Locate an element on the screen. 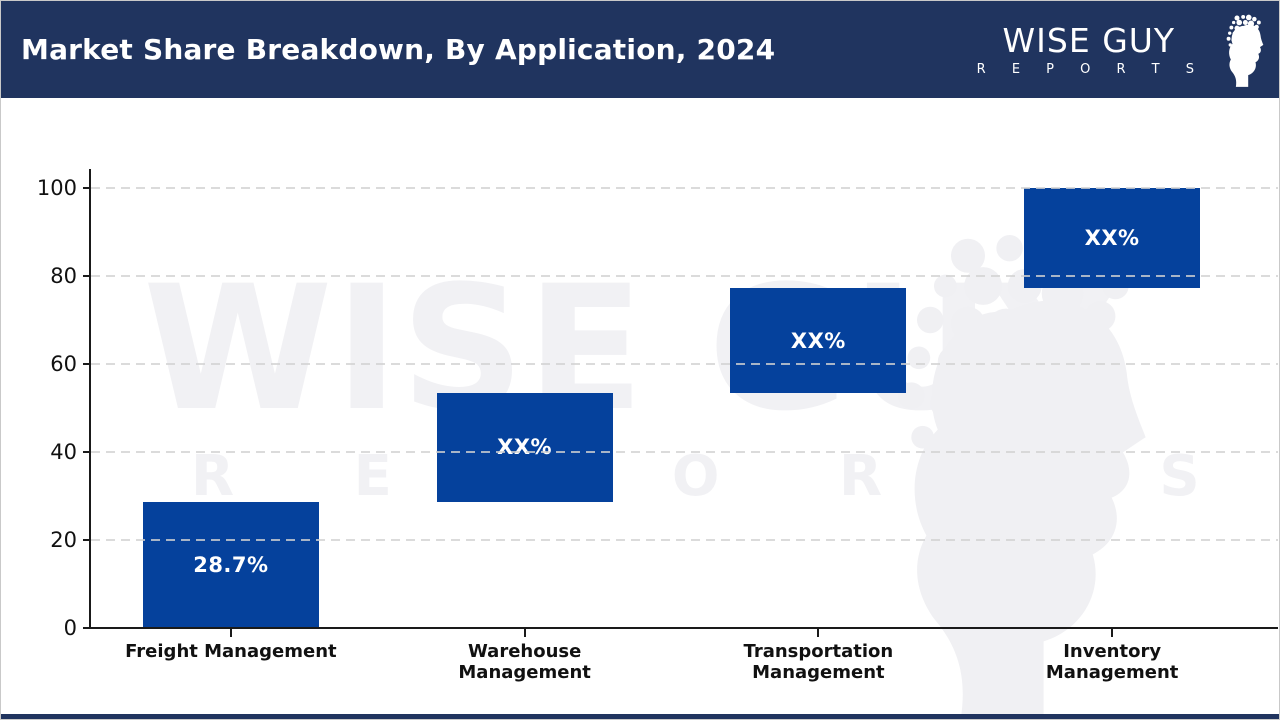 Image resolution: width=1280 pixels, height=720 pixels. bar-value-label: 28.7% is located at coordinates (231, 564).